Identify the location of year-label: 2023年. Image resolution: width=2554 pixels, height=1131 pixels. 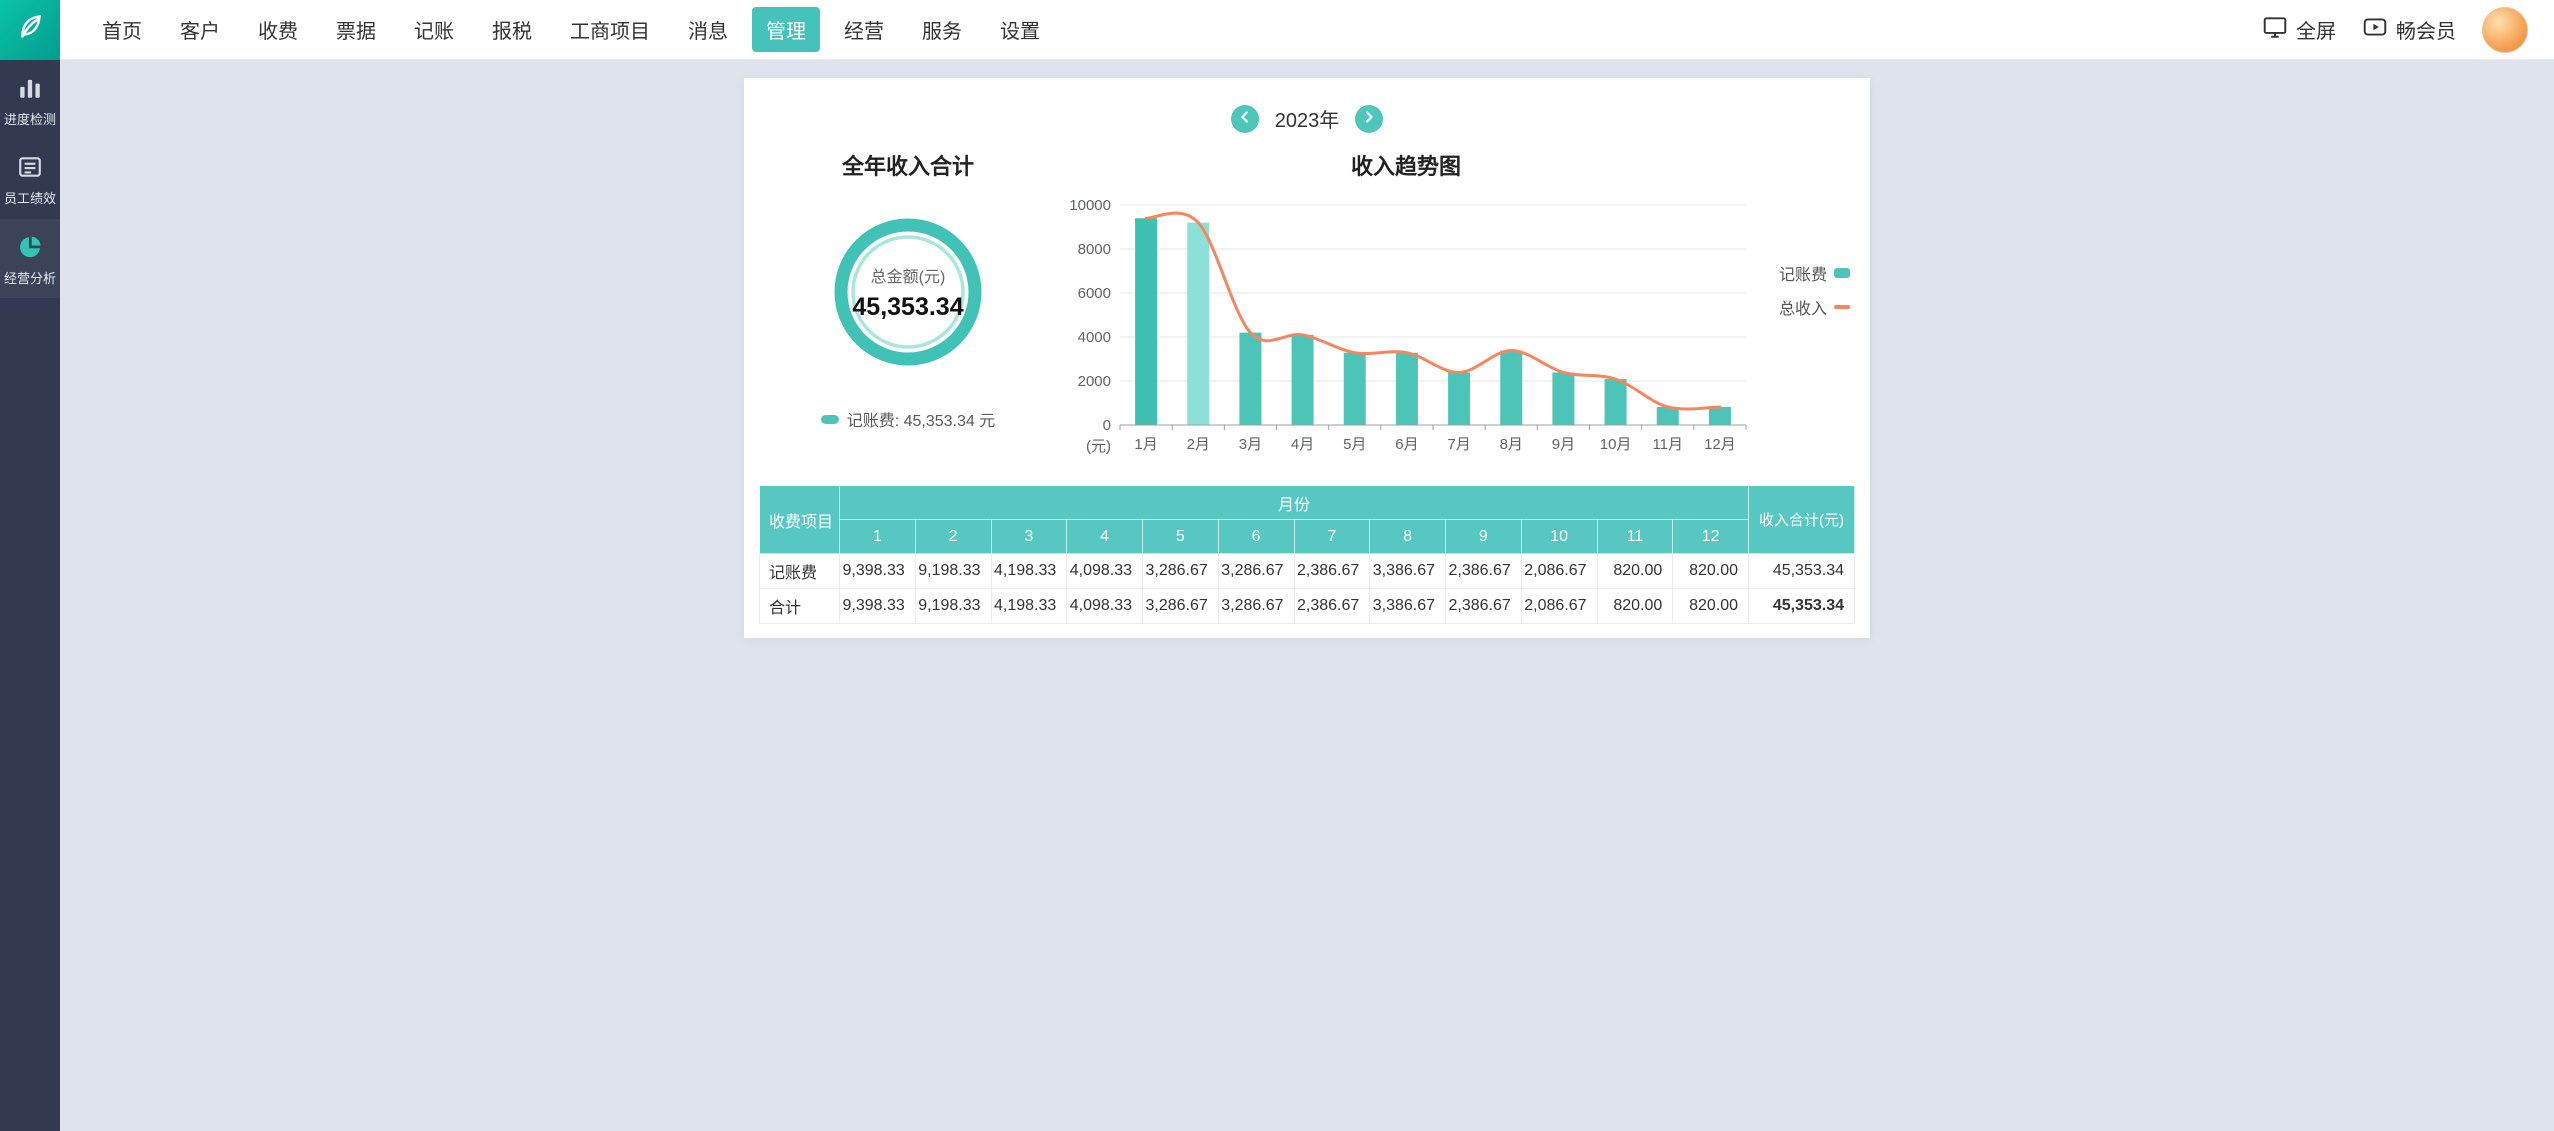
(1307, 121).